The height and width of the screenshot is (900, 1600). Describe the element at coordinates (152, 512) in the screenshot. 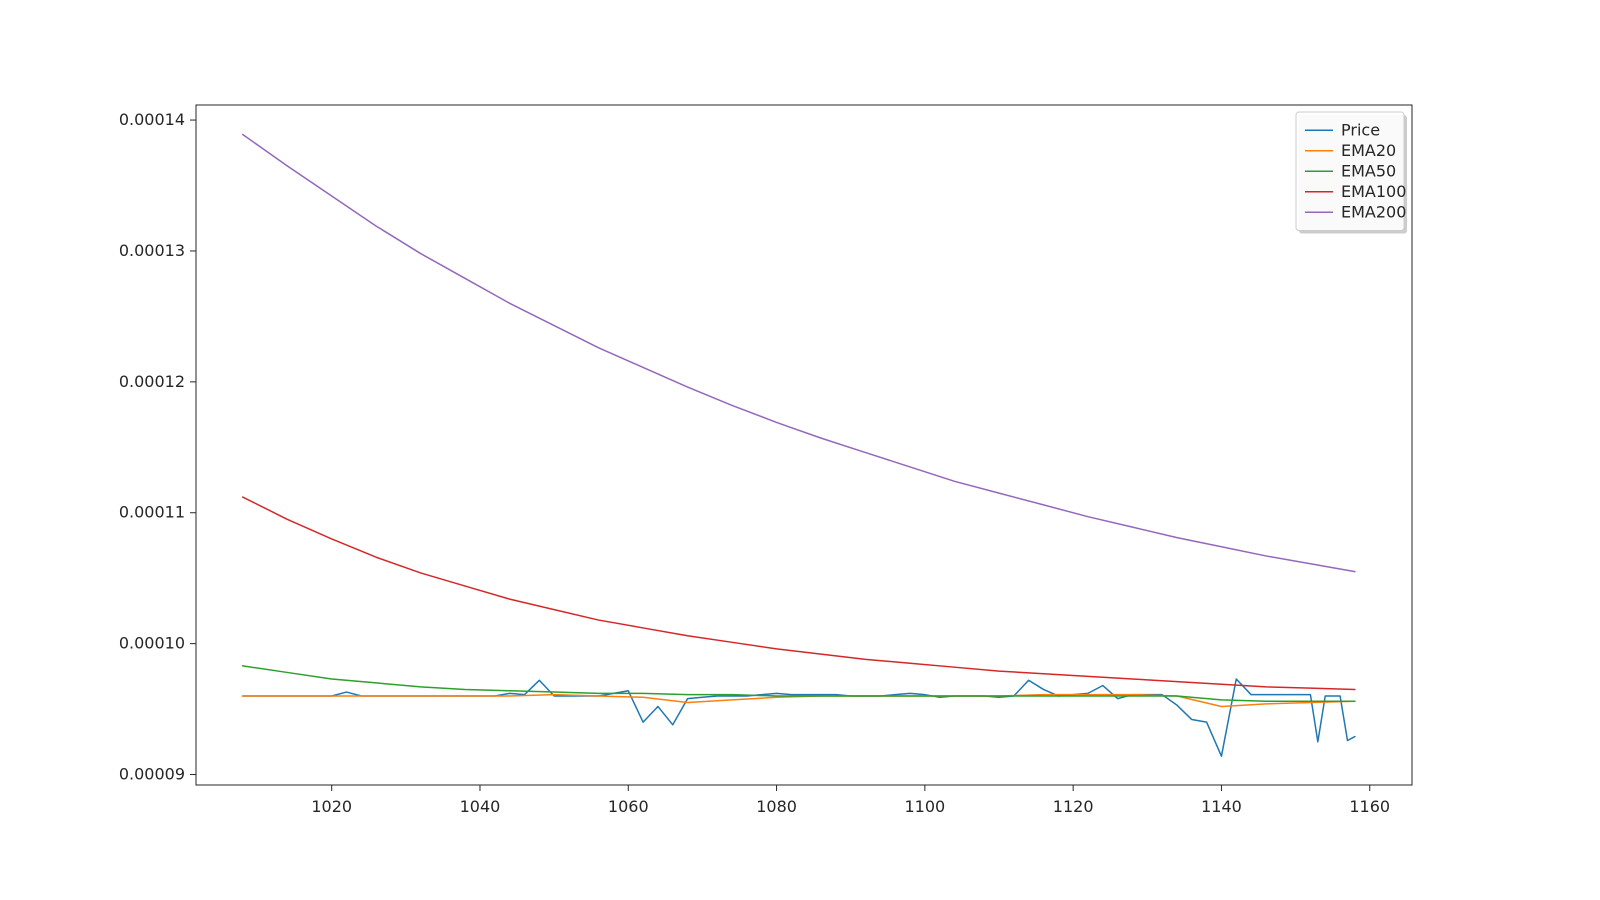

I see `y-tick-label: 0.00011` at that location.